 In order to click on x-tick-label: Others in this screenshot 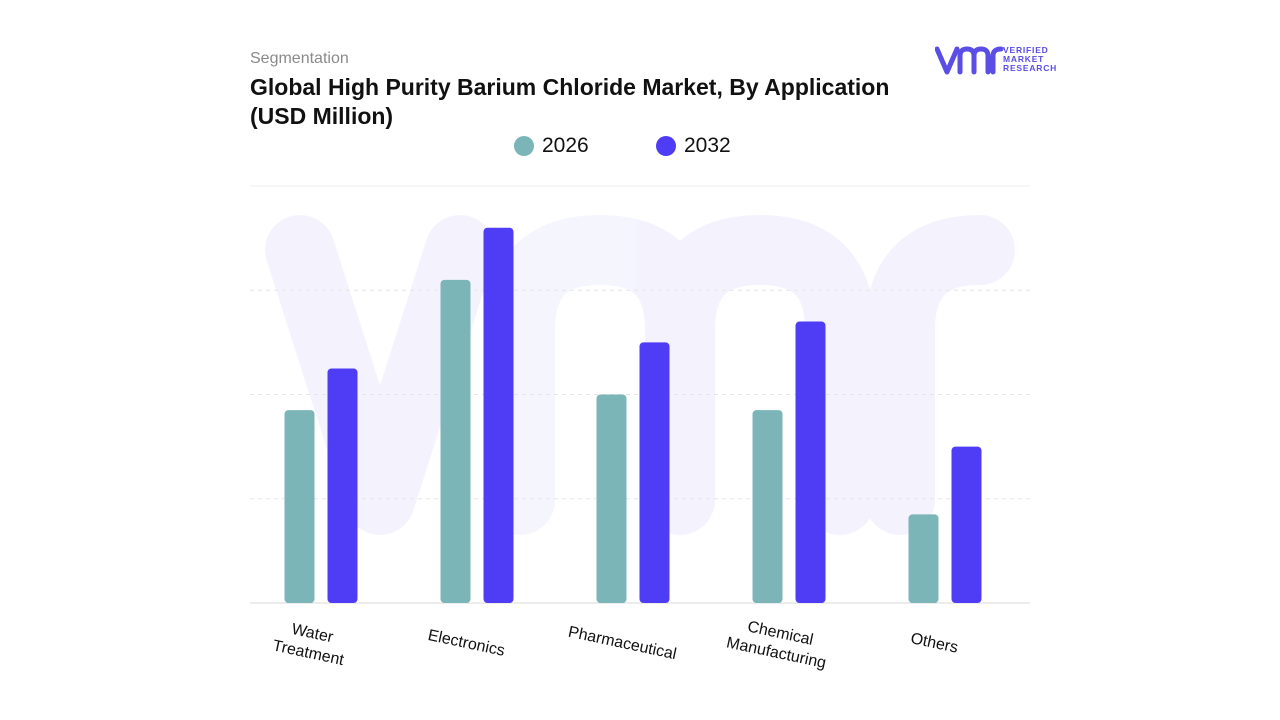, I will do `click(934, 643)`.